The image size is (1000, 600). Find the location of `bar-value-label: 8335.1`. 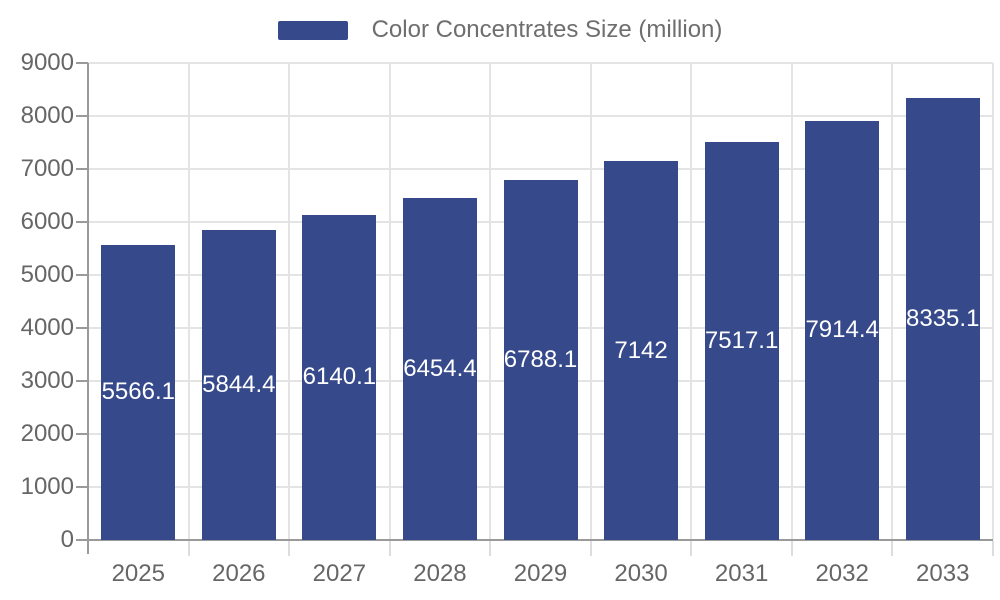

bar-value-label: 8335.1 is located at coordinates (943, 319).